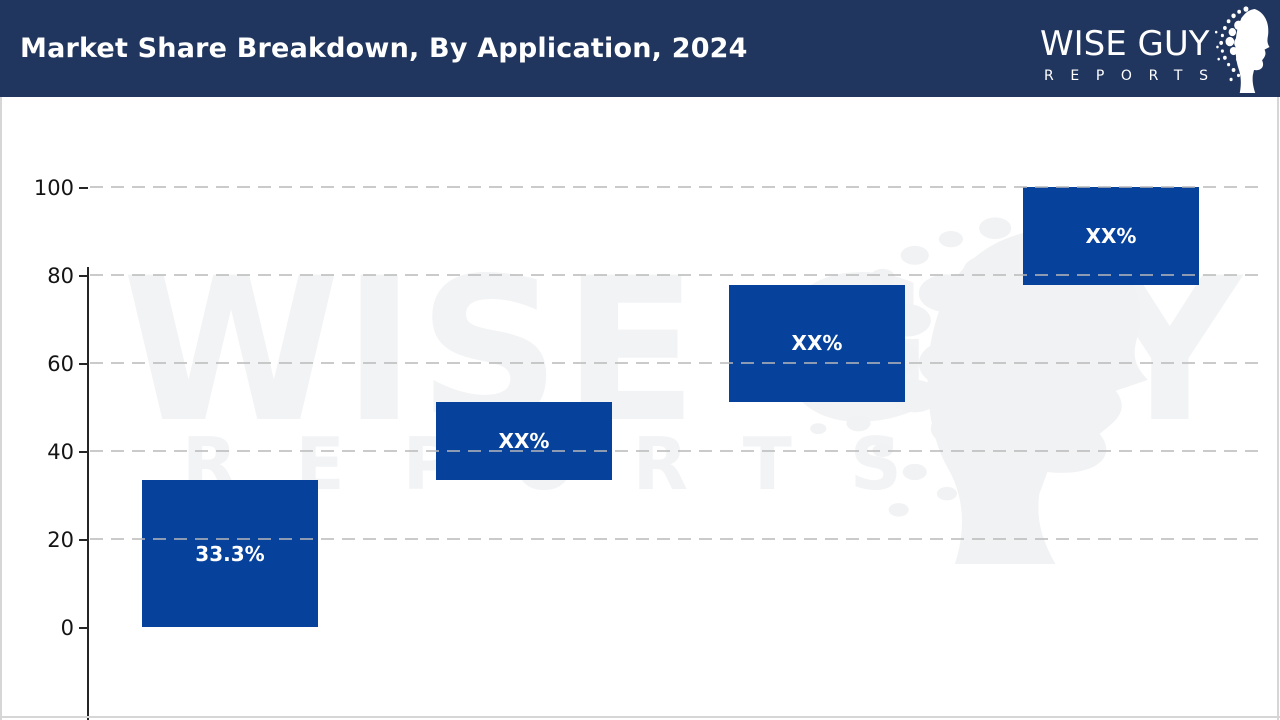  Describe the element at coordinates (60, 540) in the screenshot. I see `y-tick-label: 20` at that location.